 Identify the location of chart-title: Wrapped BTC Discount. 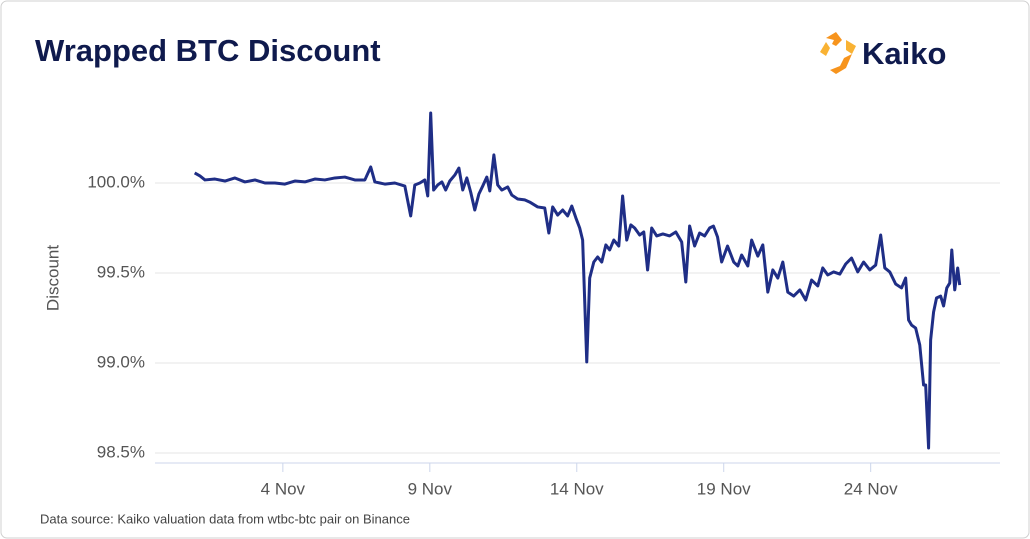
(208, 50).